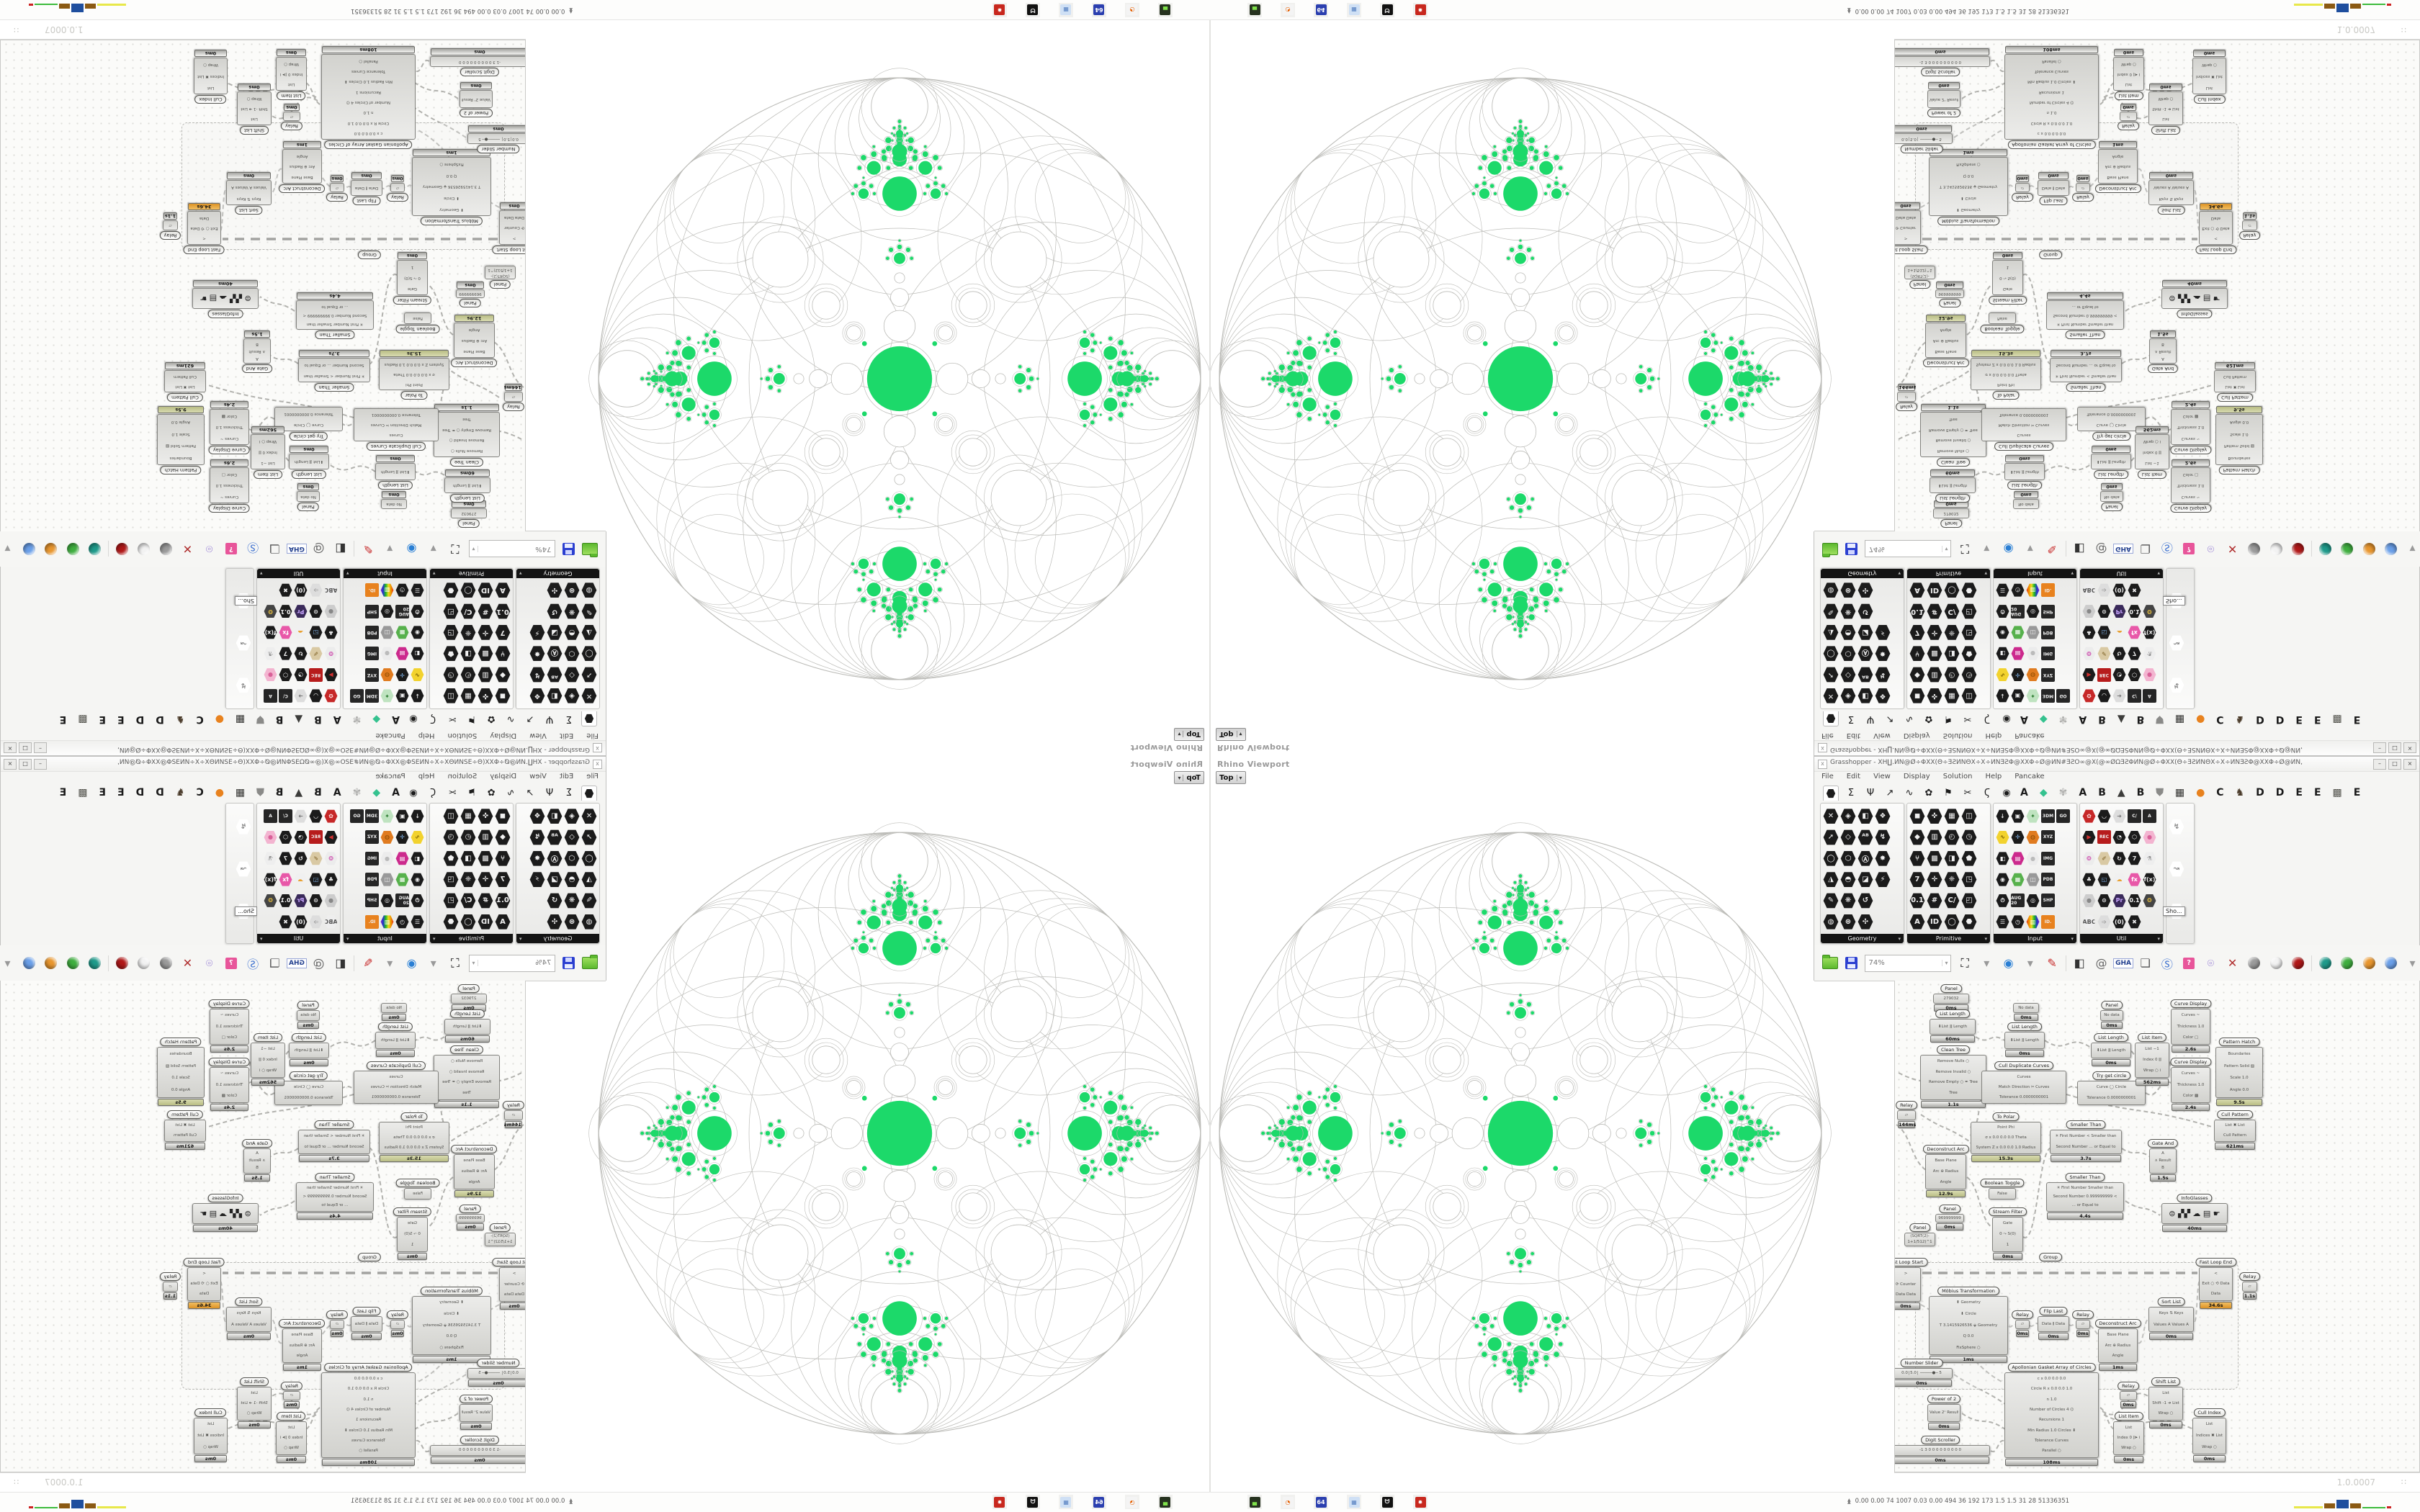 The width and height of the screenshot is (2420, 1512). What do you see at coordinates (1848, 632) in the screenshot?
I see `component-icon: ◓` at bounding box center [1848, 632].